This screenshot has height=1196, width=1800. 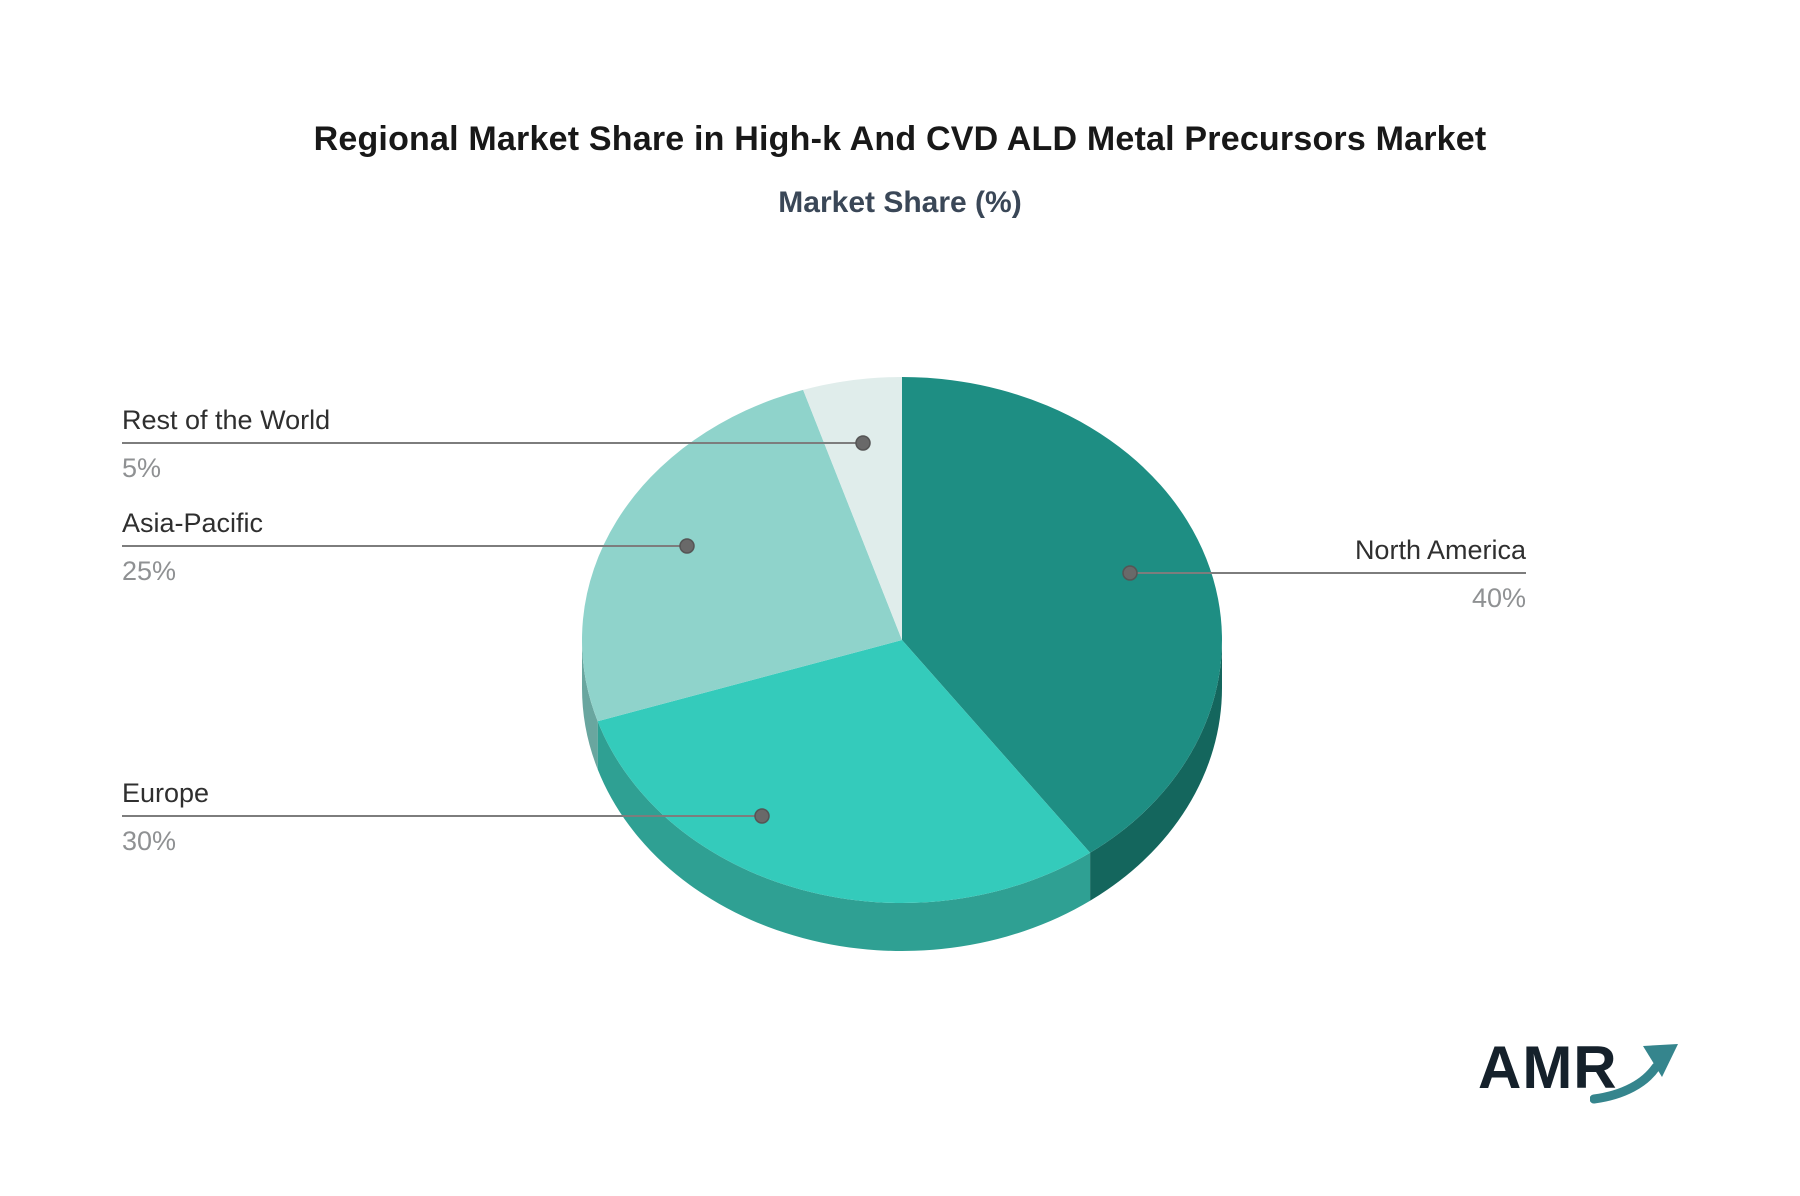 I want to click on leader-dot-rest-of-the-world, so click(x=863, y=443).